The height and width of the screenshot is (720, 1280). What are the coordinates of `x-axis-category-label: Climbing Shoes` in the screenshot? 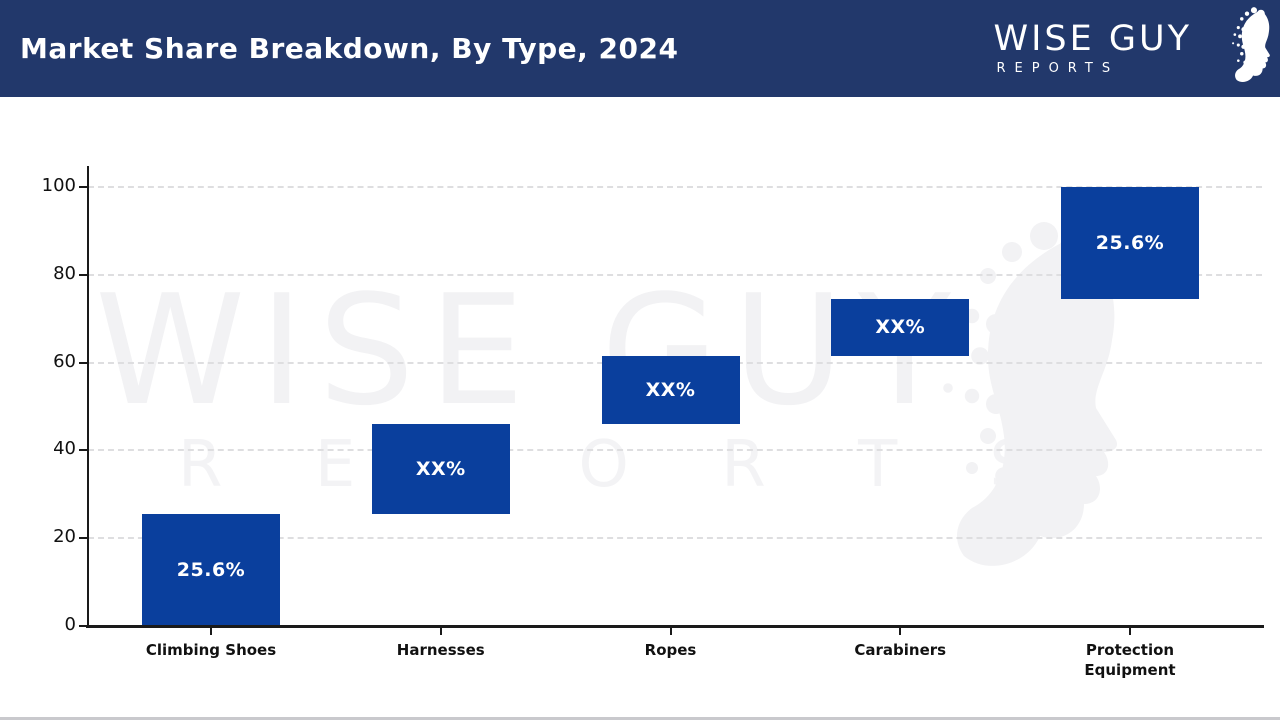 It's located at (211, 650).